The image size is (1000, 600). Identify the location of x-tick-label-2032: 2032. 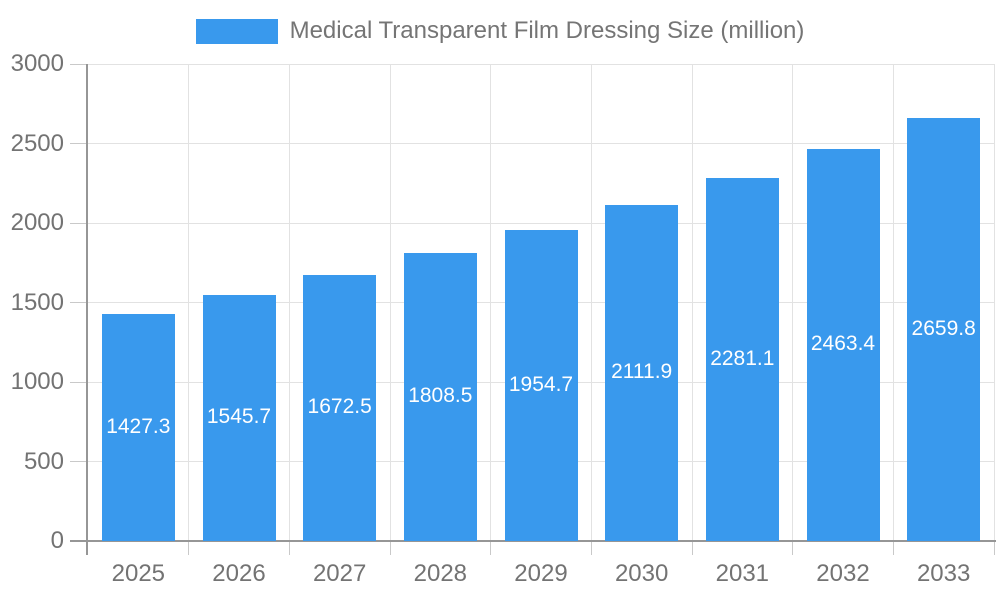
(843, 573).